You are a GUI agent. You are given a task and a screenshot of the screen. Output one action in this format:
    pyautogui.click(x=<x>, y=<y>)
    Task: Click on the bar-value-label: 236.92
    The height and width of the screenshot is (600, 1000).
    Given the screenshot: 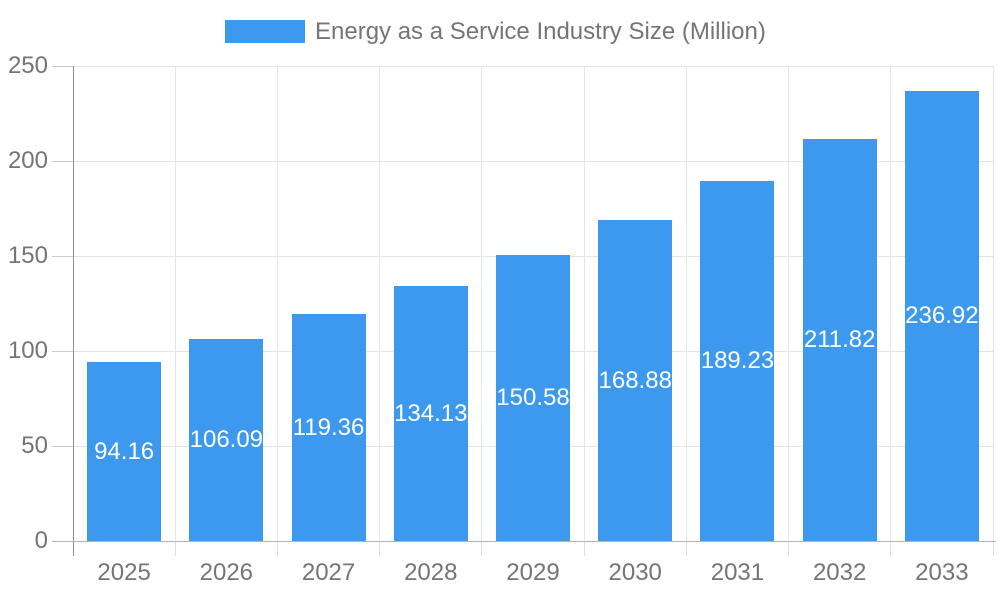 What is the action you would take?
    pyautogui.click(x=942, y=315)
    